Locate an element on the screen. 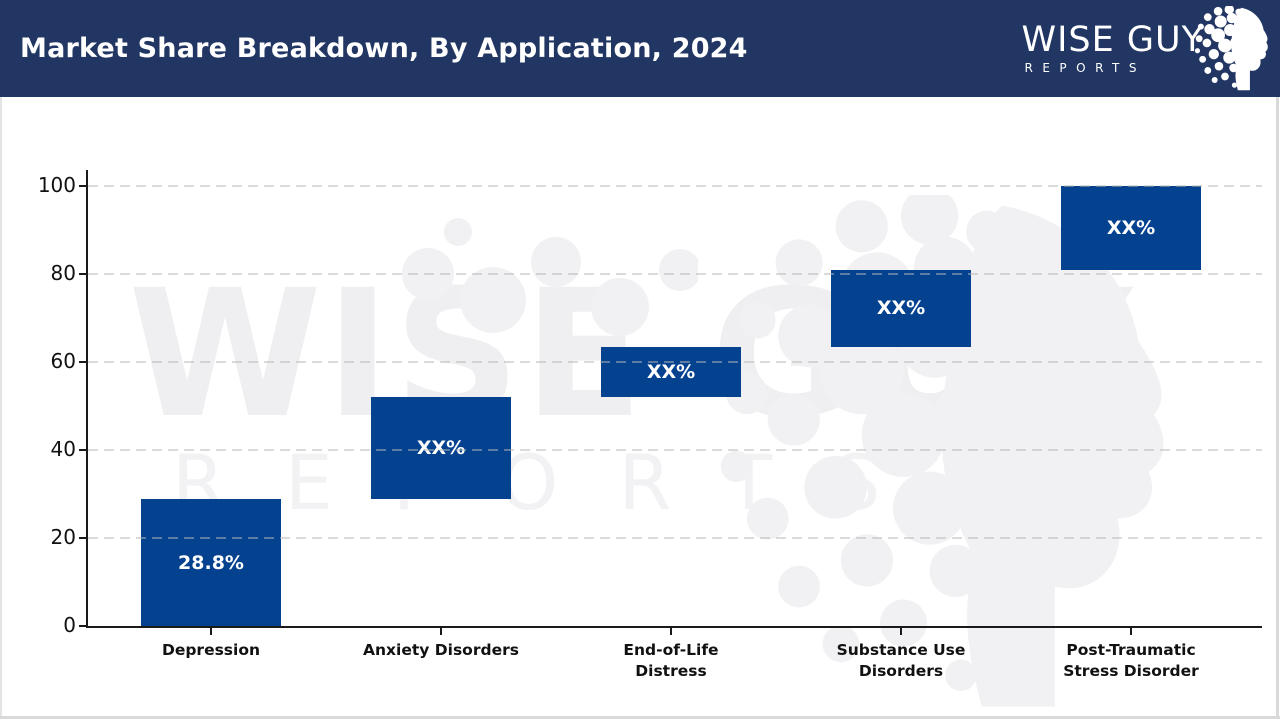 This screenshot has height=720, width=1280. x-category-label: End-of-Life Distress is located at coordinates (671, 660).